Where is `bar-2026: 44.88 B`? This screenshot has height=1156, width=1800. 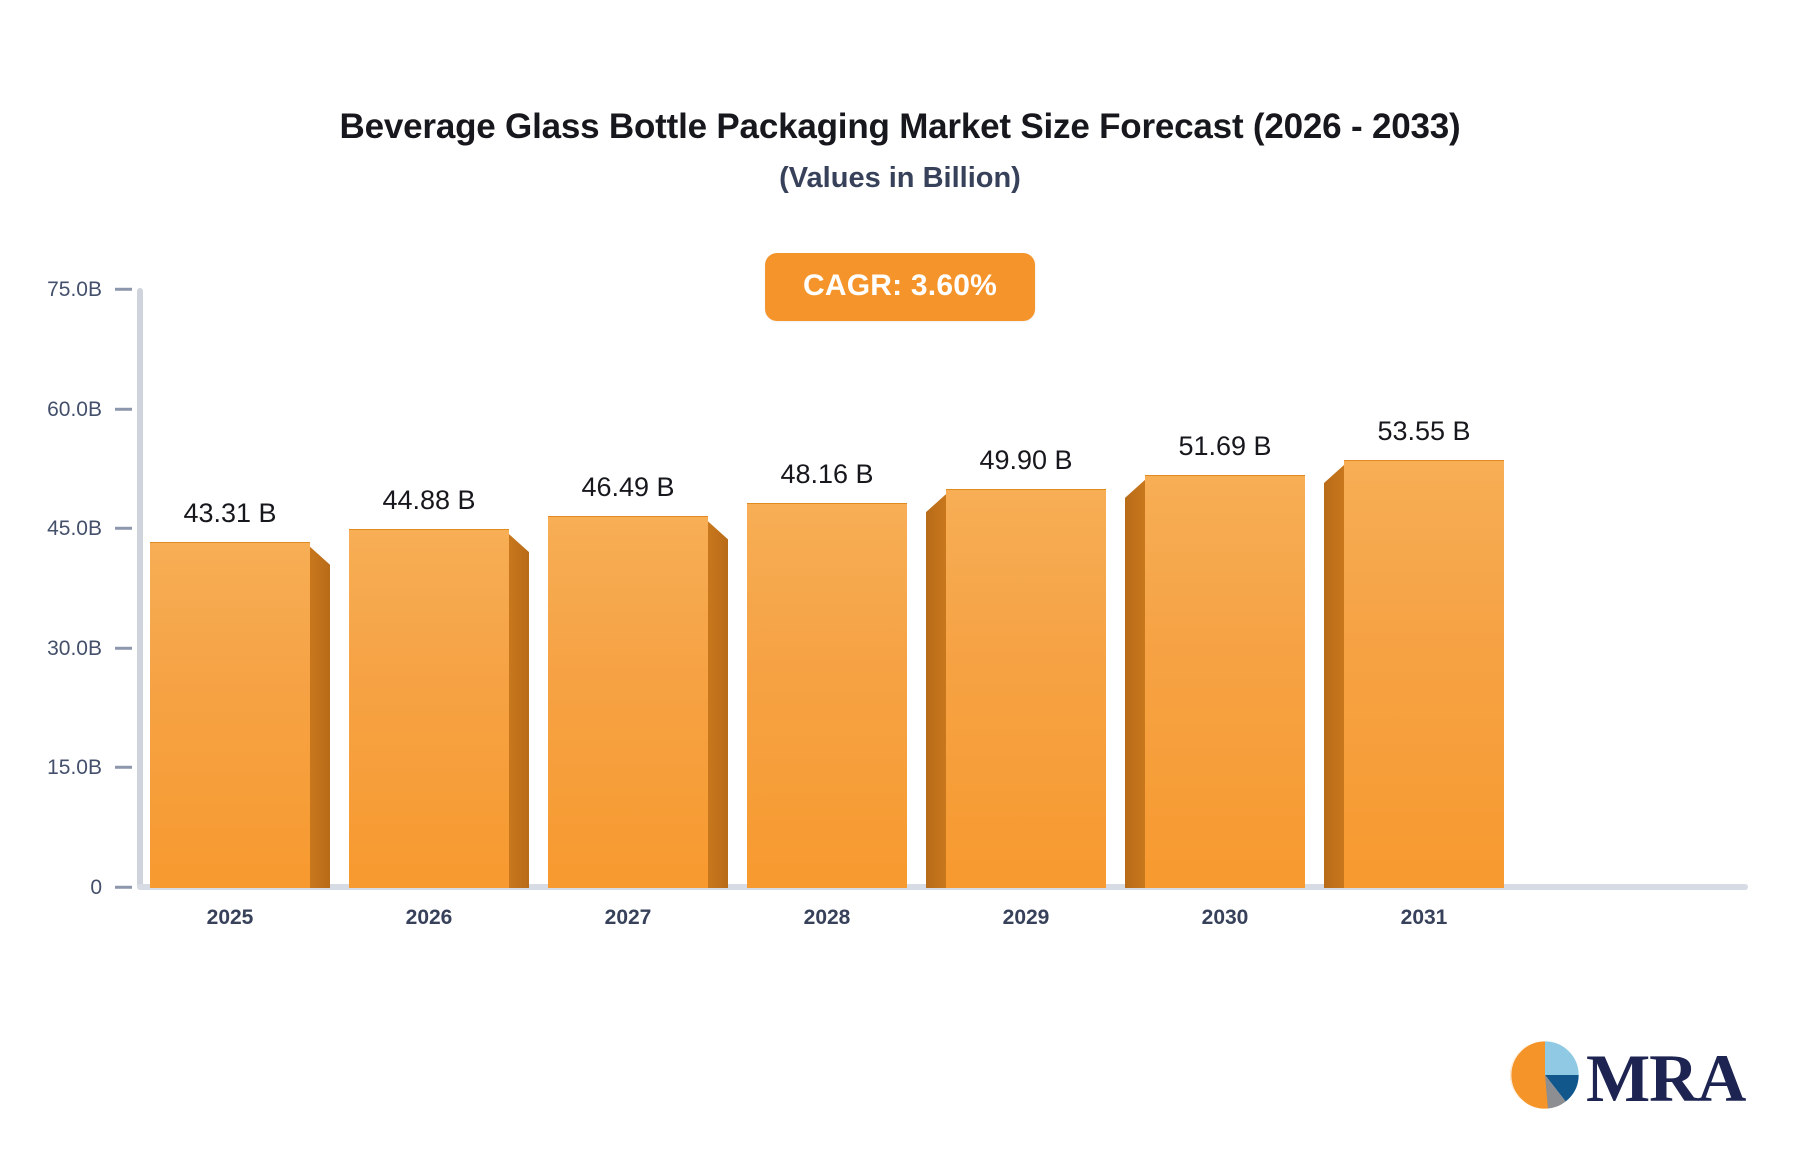
bar-2026: 44.88 B is located at coordinates (439, 686).